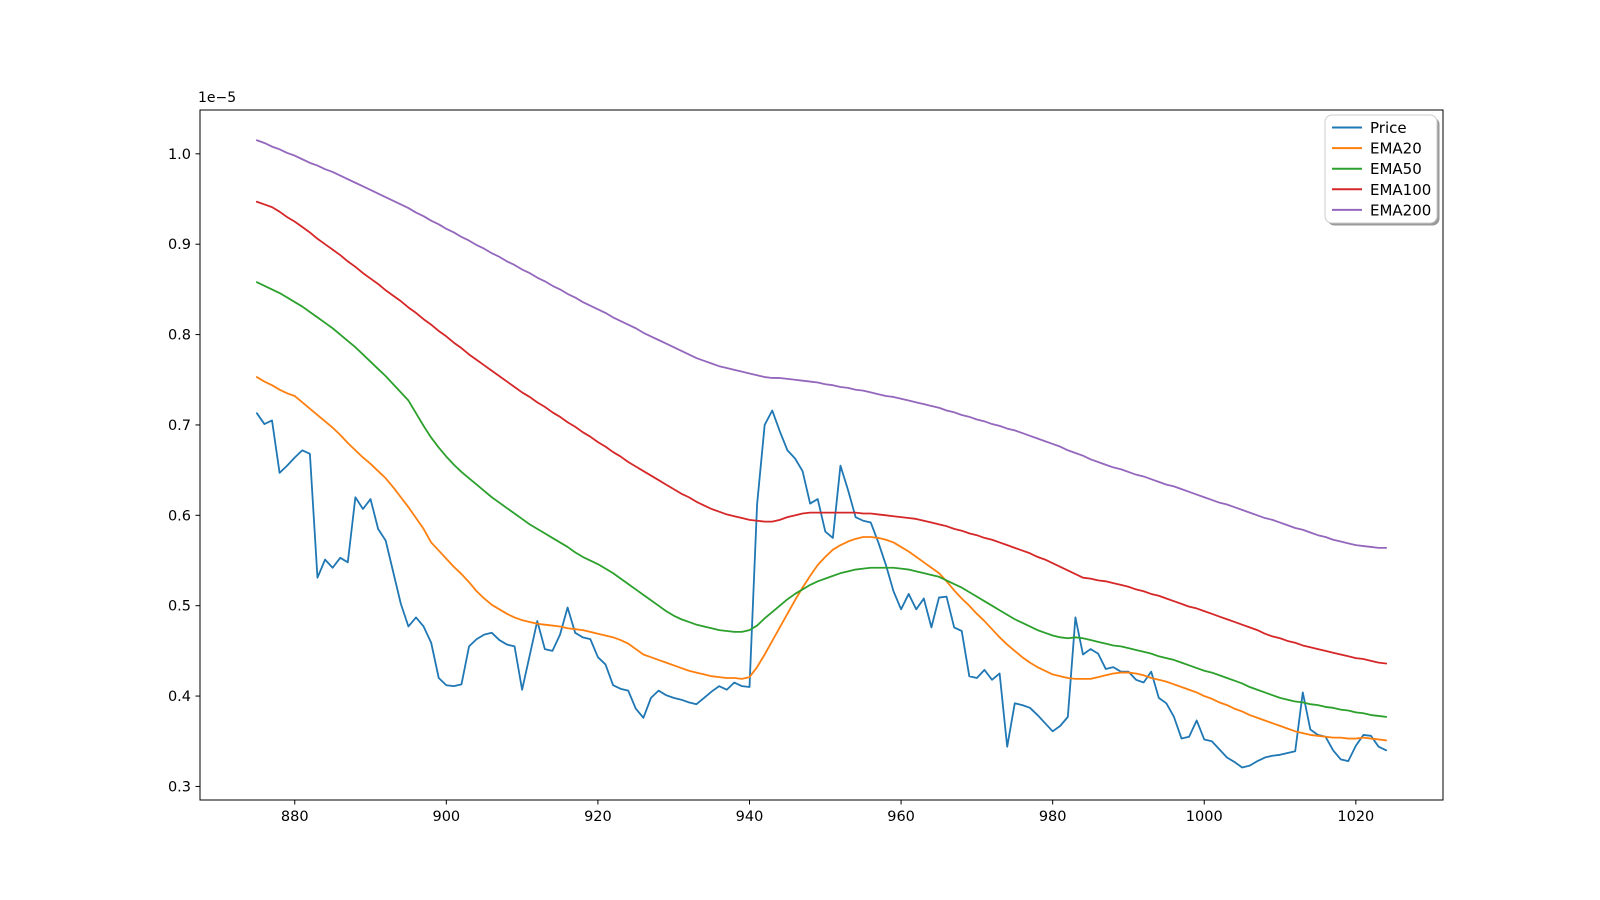 This screenshot has height=900, width=1600. What do you see at coordinates (179, 697) in the screenshot?
I see `y-tick-label: 0.4` at bounding box center [179, 697].